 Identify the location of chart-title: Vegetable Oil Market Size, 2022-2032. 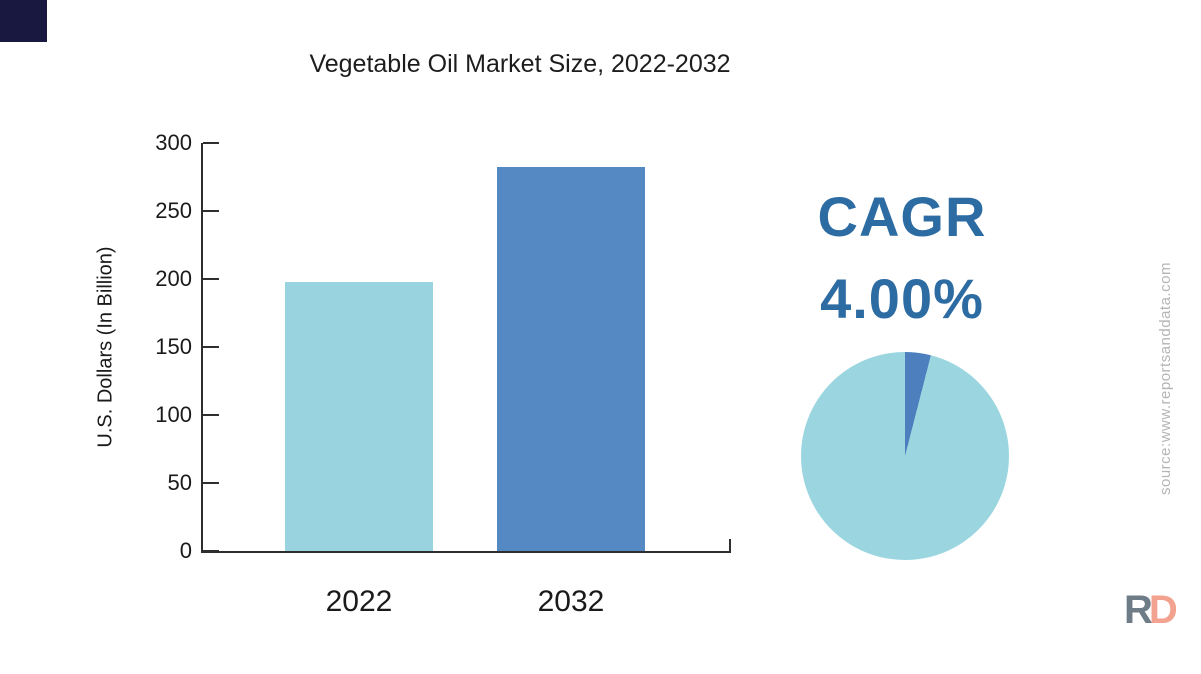
(520, 64).